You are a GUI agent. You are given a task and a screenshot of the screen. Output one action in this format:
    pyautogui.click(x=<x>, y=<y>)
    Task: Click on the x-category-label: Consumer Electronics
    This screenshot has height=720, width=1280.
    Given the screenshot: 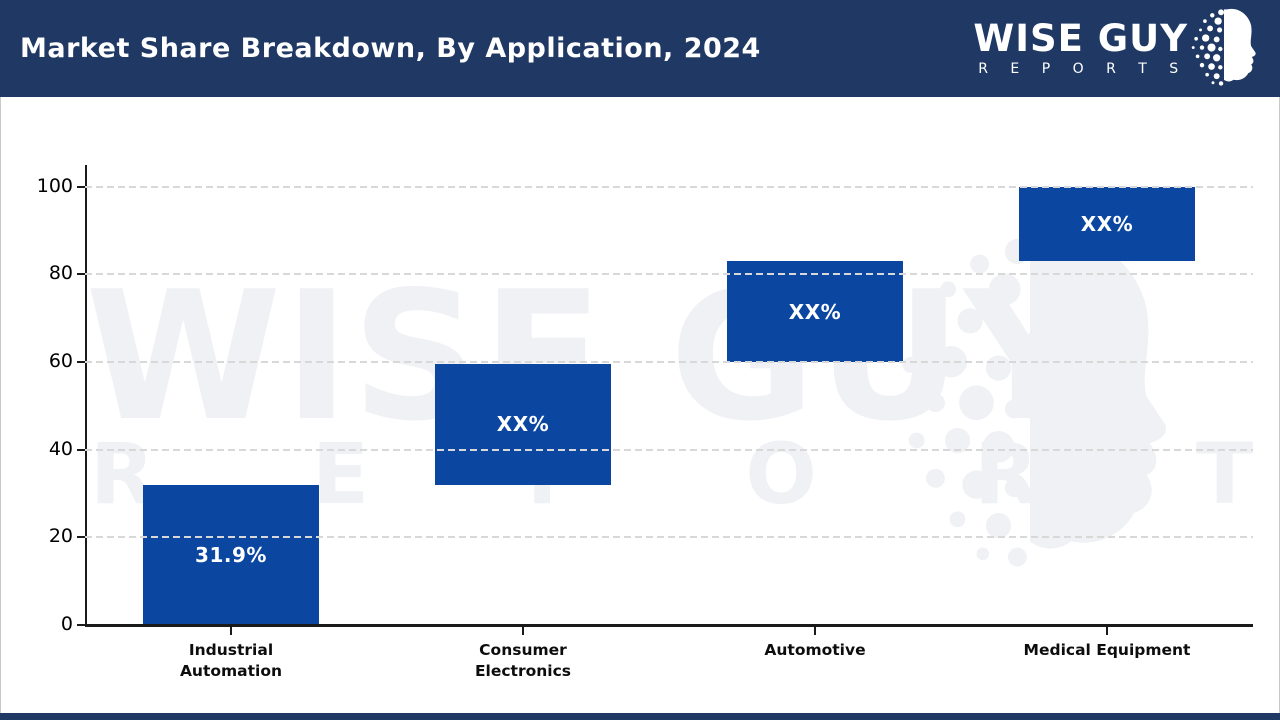 What is the action you would take?
    pyautogui.click(x=523, y=660)
    